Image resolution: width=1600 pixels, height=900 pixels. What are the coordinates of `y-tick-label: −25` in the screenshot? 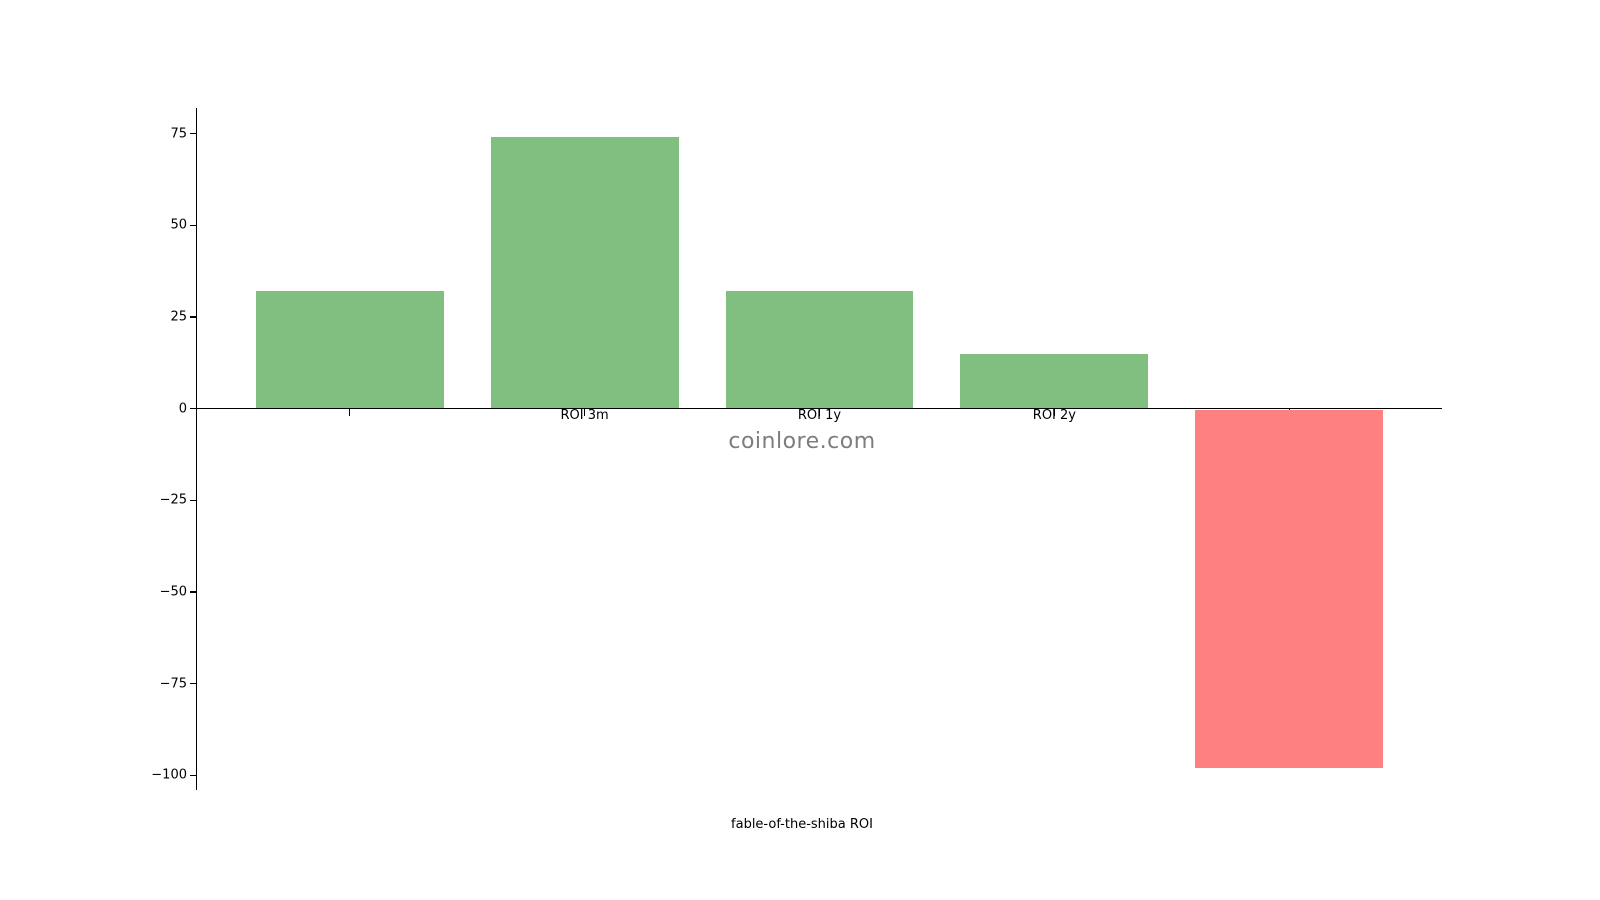 It's located at (173, 500).